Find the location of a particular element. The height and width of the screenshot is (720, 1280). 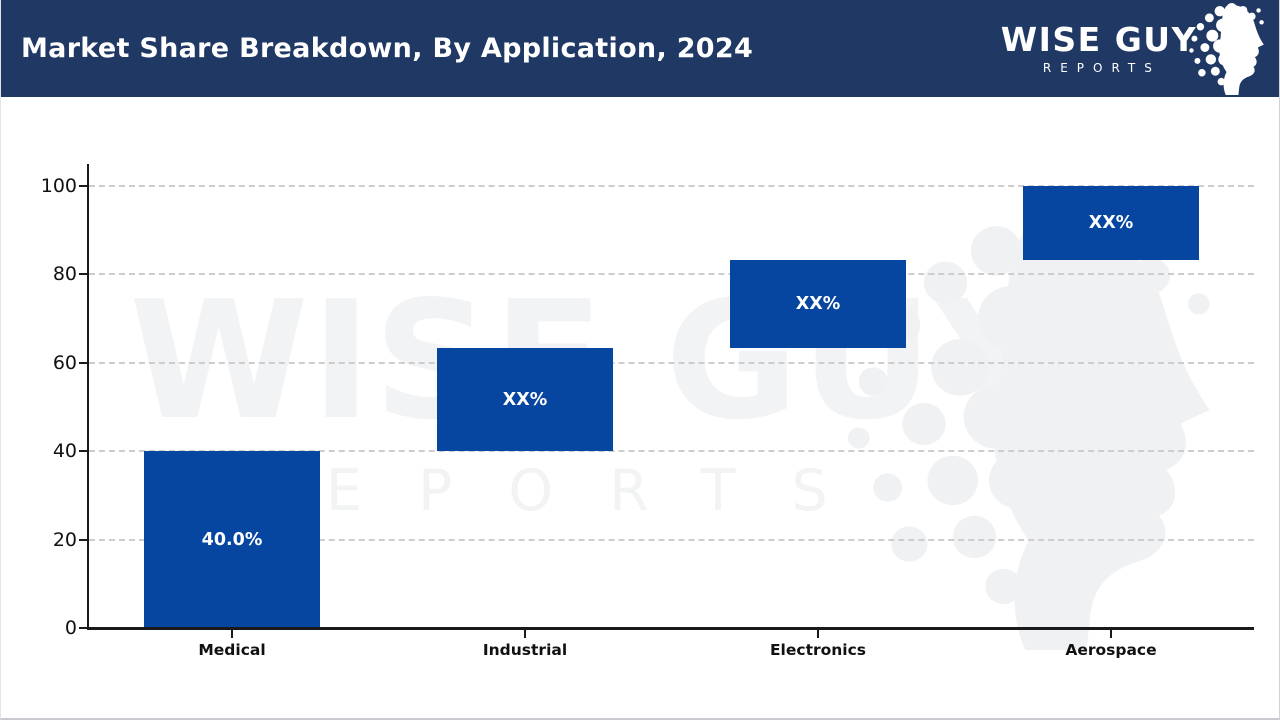

y-axis-tick-label: 0 is located at coordinates (70, 628).